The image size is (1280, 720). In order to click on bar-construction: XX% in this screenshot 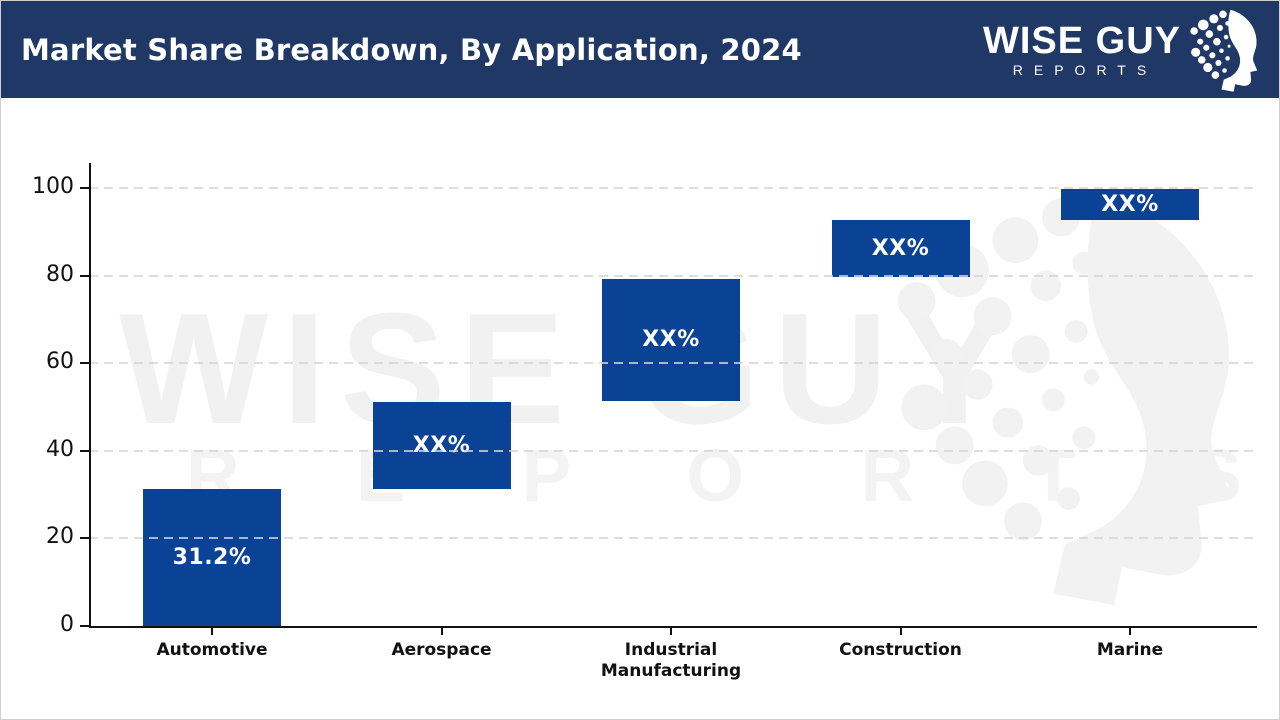, I will do `click(900, 249)`.